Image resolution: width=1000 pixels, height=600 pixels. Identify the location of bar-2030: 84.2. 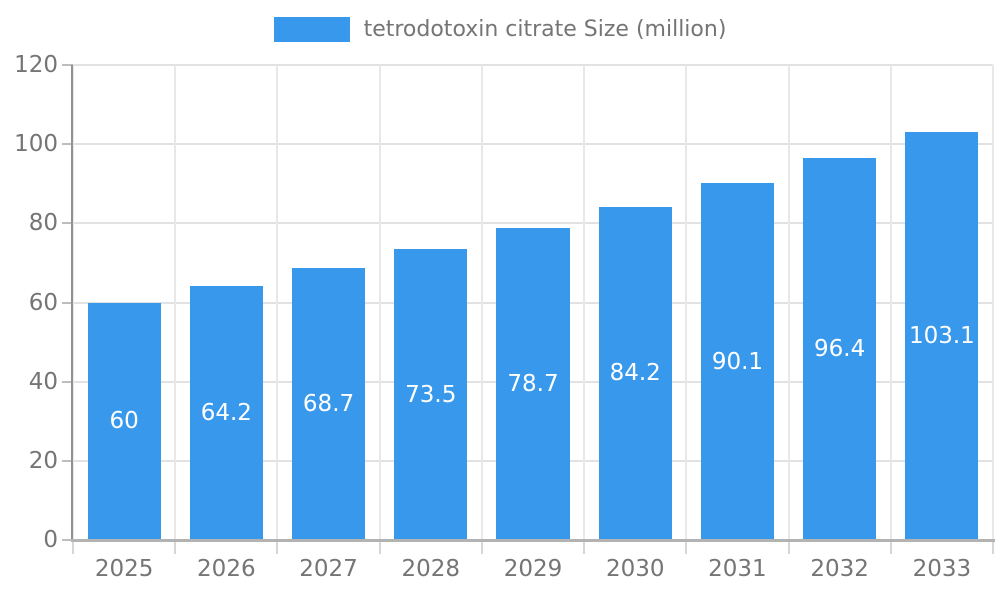
(635, 373).